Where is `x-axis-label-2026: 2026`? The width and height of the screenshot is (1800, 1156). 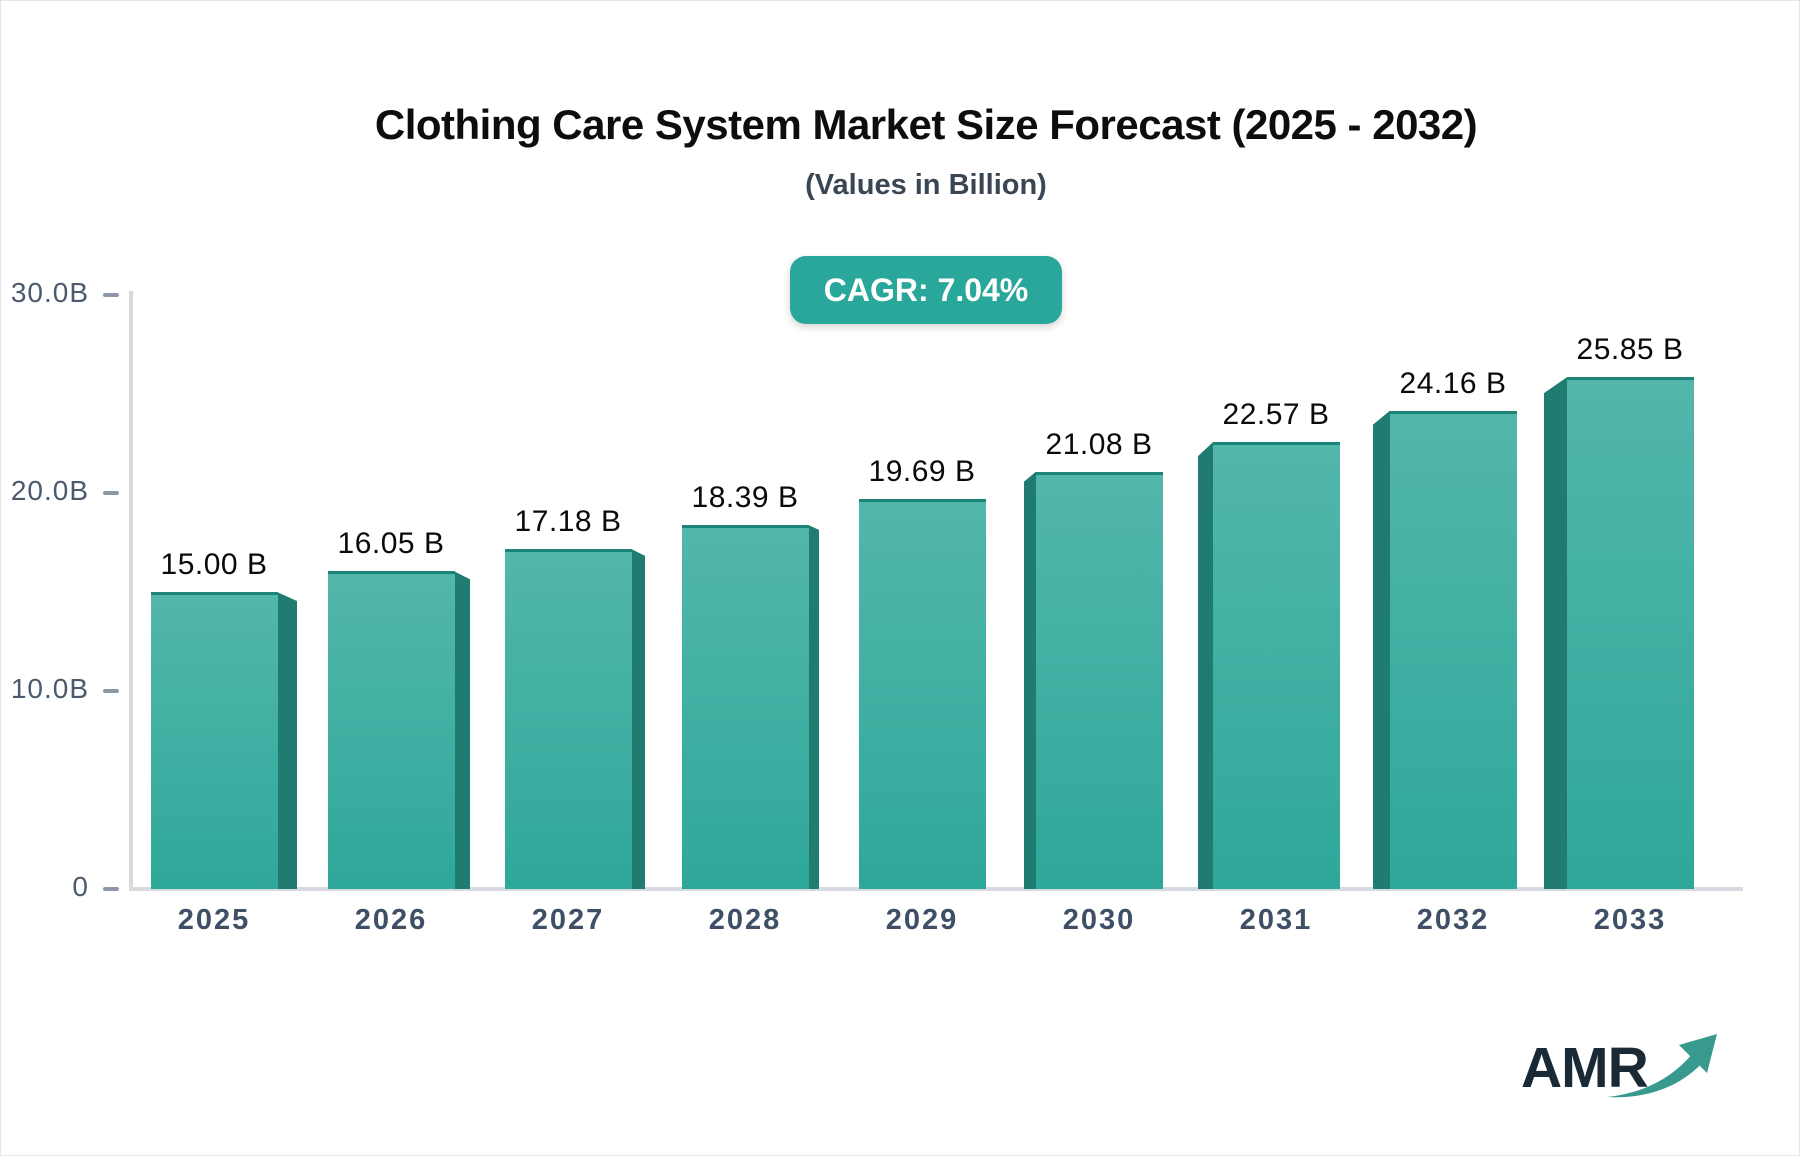
x-axis-label-2026: 2026 is located at coordinates (391, 920).